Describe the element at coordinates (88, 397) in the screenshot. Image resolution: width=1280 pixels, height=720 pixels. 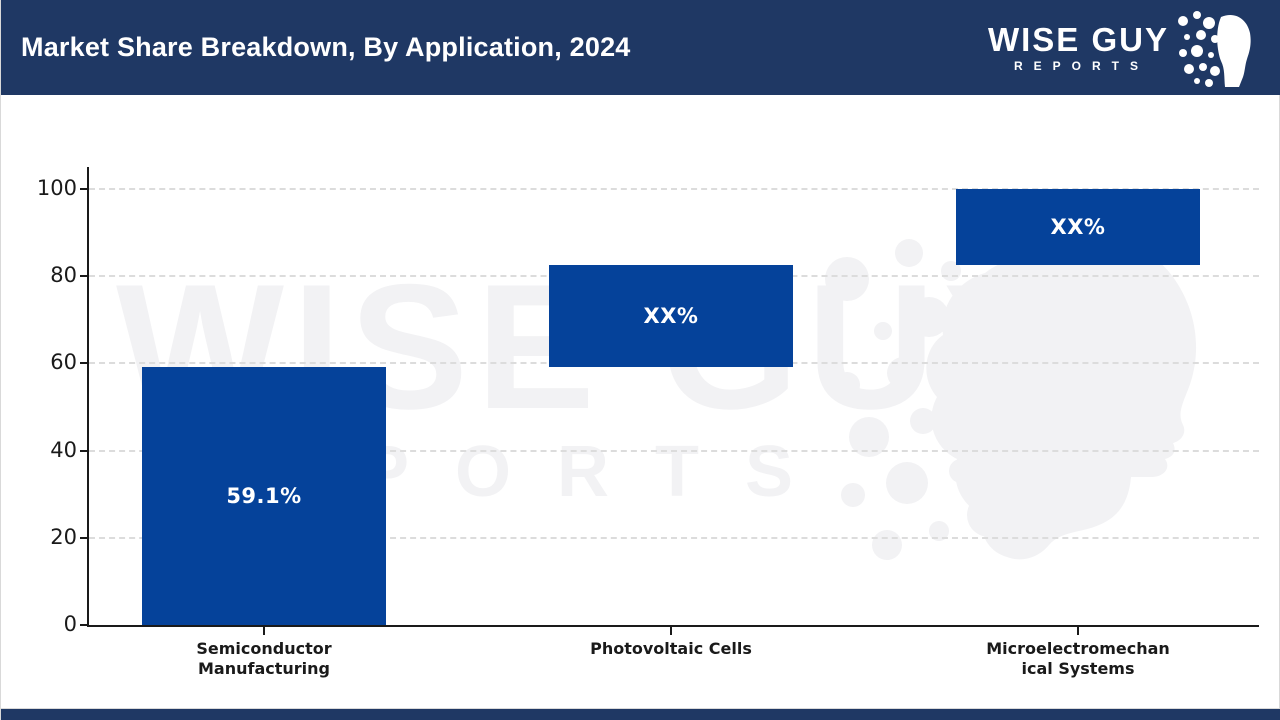
I see `y-axis-line` at that location.